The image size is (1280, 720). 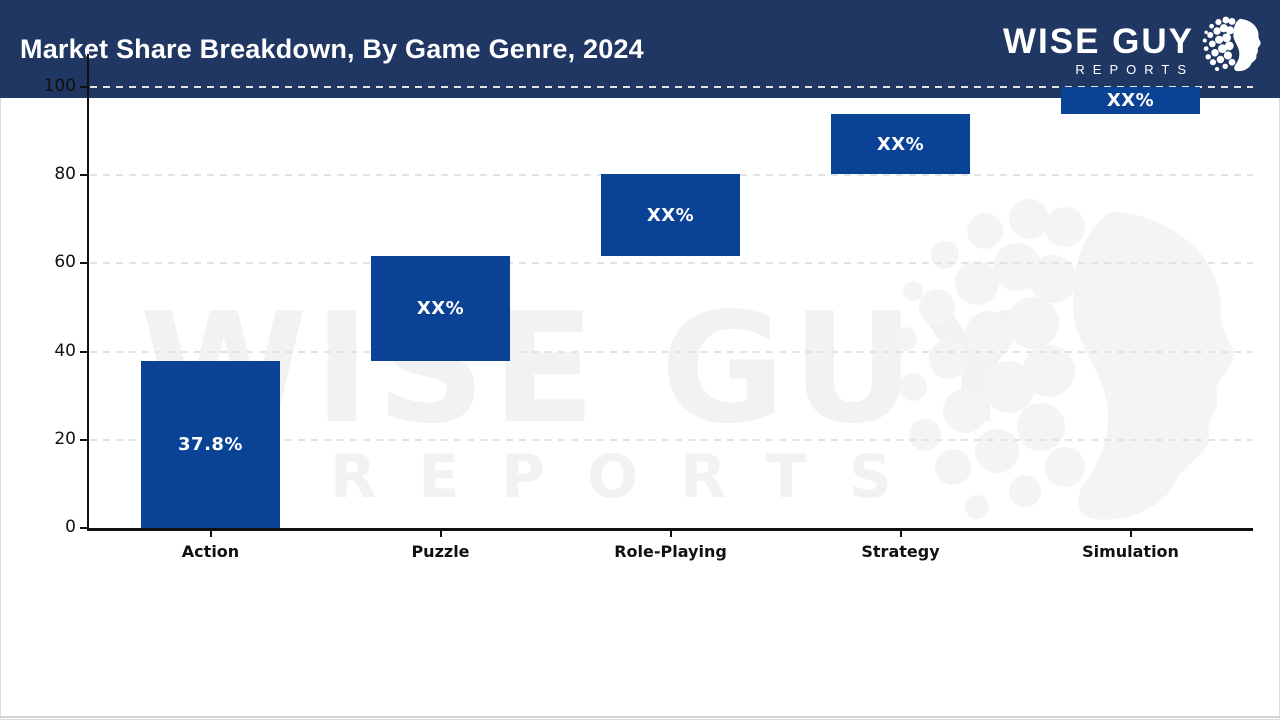 I want to click on bottom-divider, so click(x=640, y=717).